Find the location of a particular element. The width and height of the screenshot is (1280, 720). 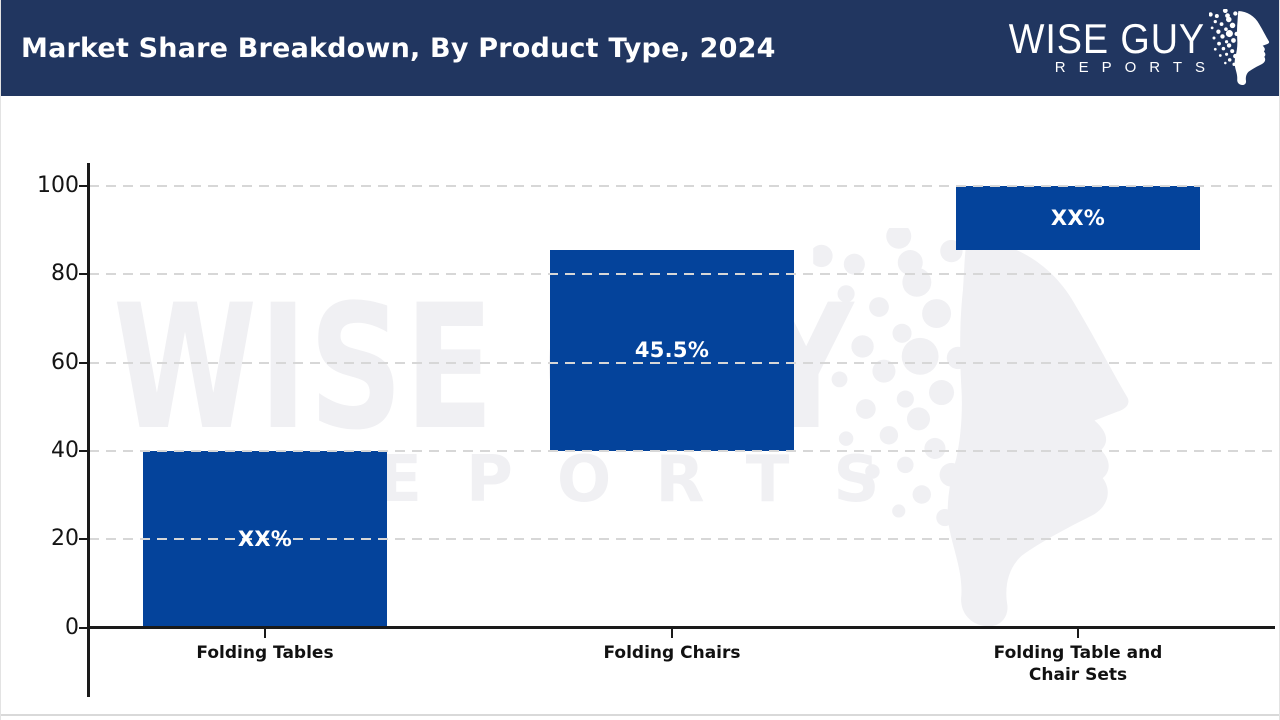

x-tick-label: Folding Table and Chair Sets is located at coordinates (1078, 663).